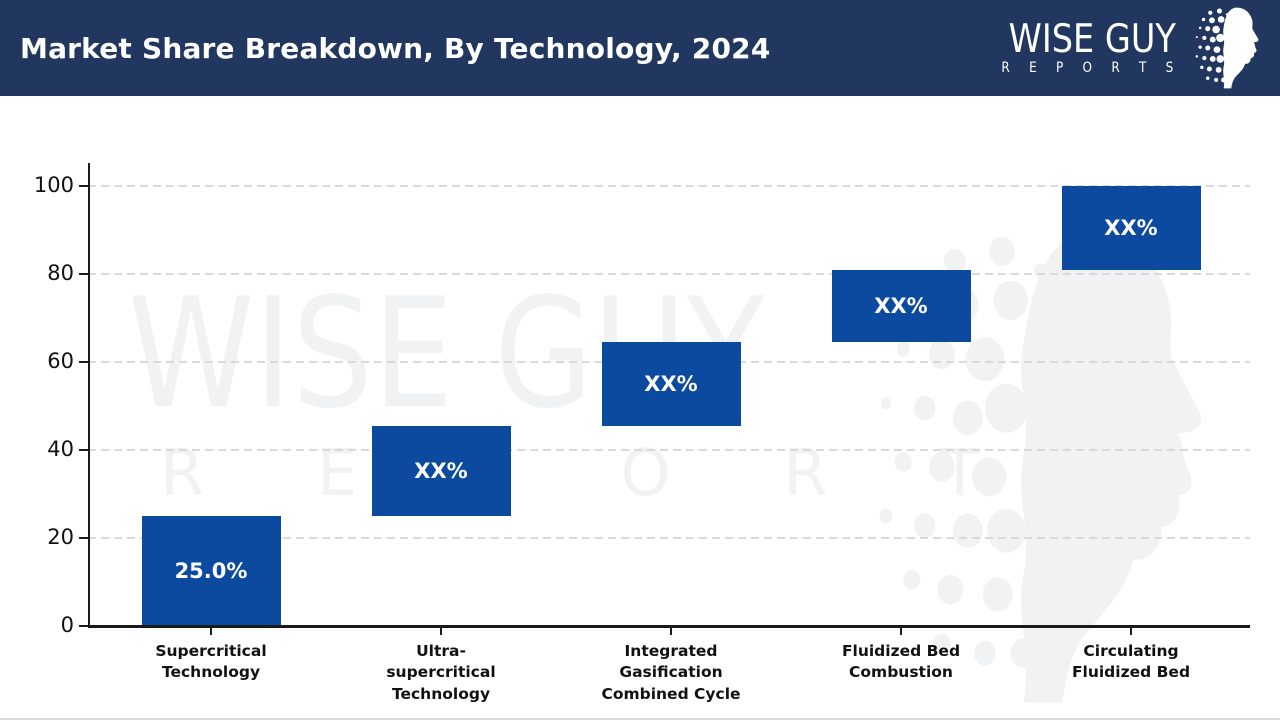 Image resolution: width=1280 pixels, height=720 pixels. What do you see at coordinates (671, 672) in the screenshot?
I see `x-axis-category-label: Integrated Gasification Combined Cycle` at bounding box center [671, 672].